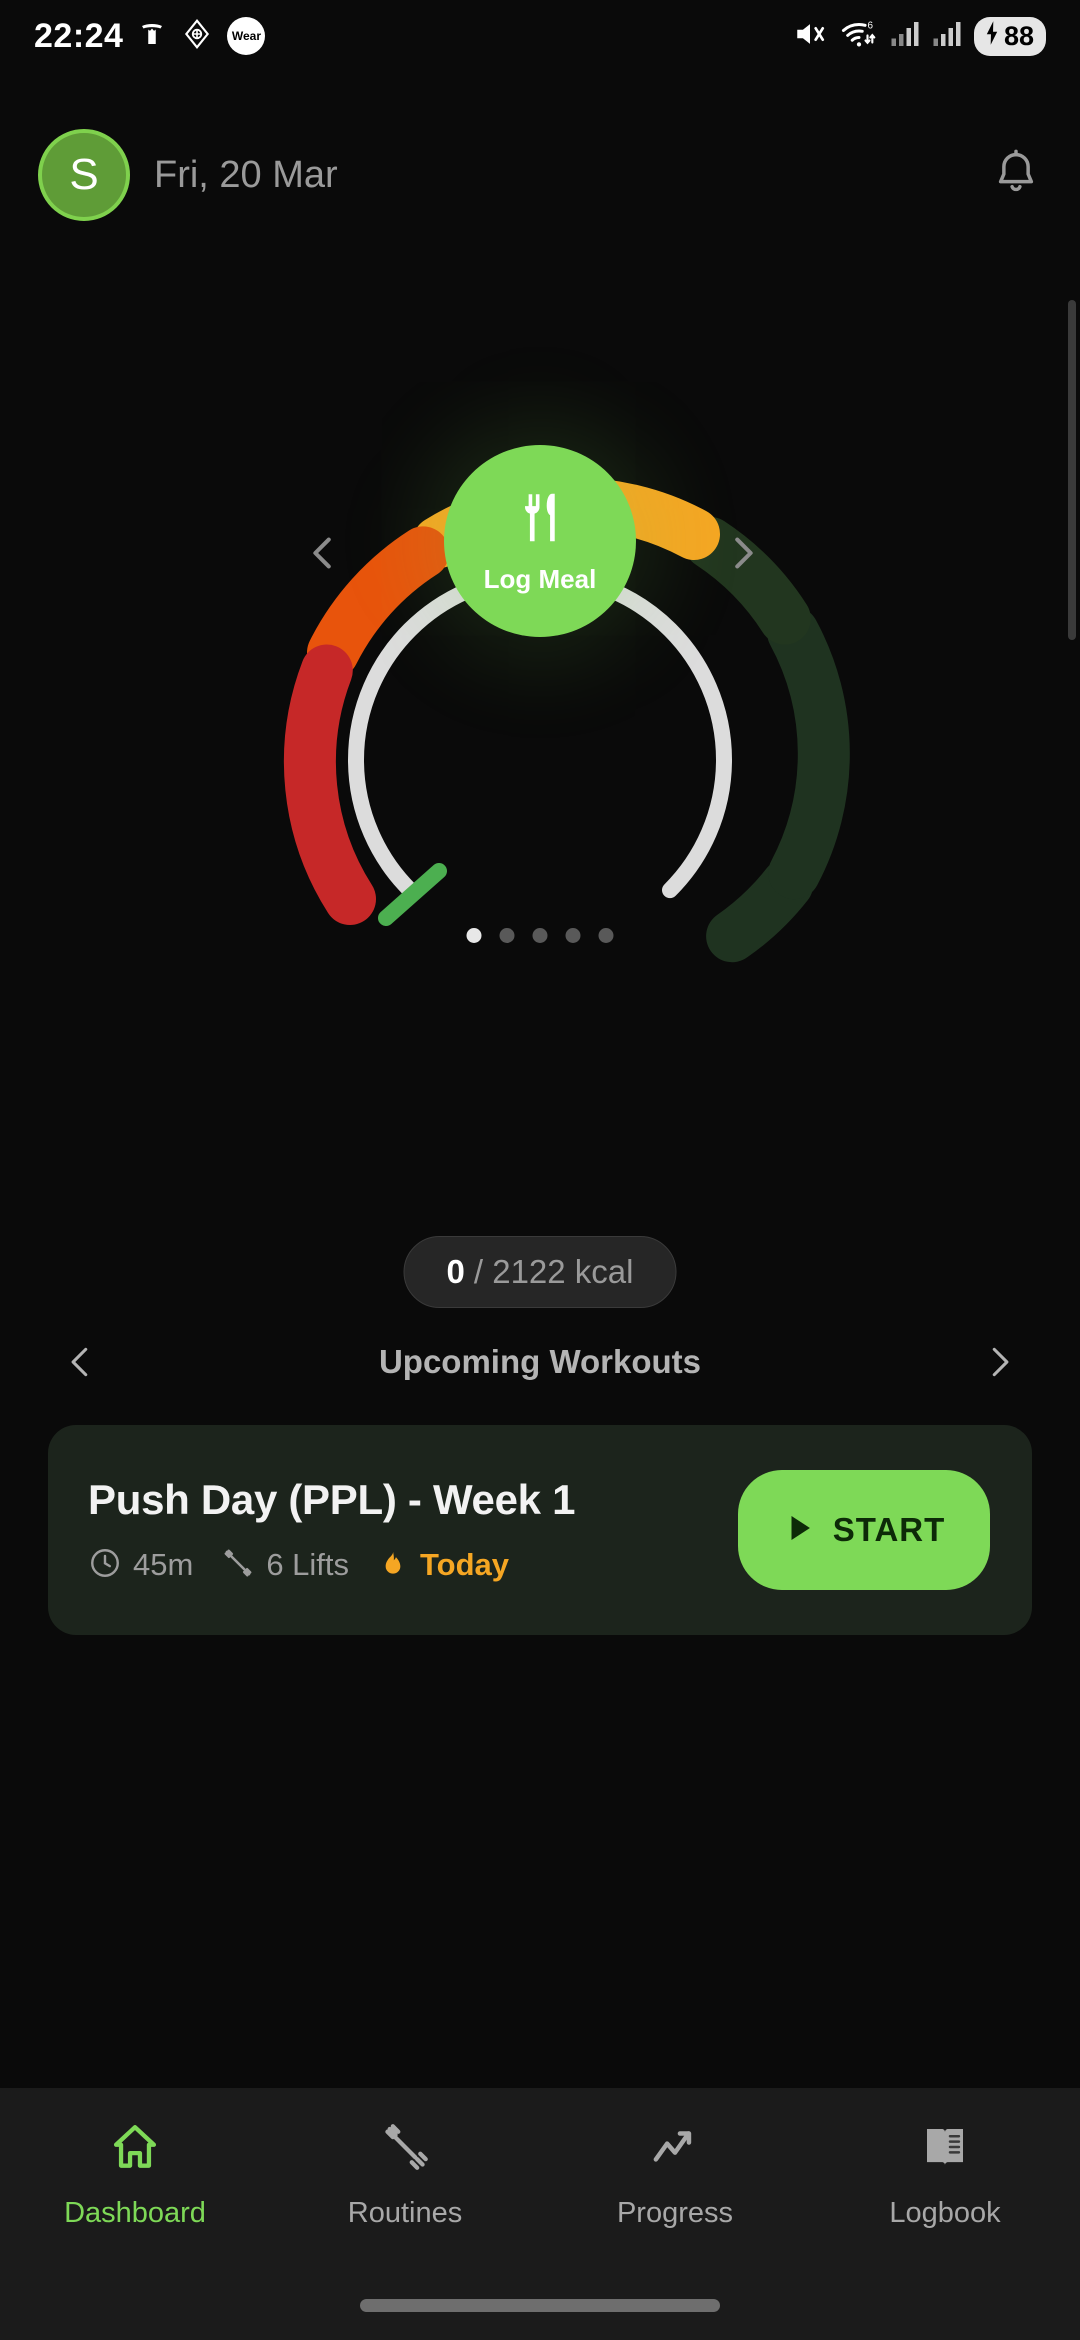  I want to click on workout-info: Push Day (PPL) - Week 1 45m, so click(331, 1530).